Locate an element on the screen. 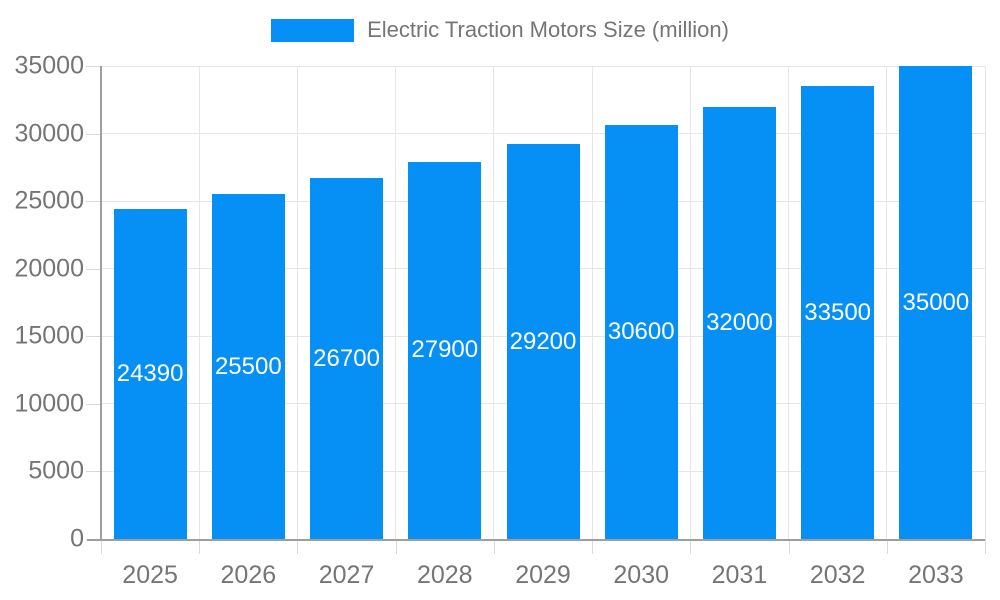 Image resolution: width=1000 pixels, height=600 pixels. bar: 25500 is located at coordinates (248, 366).